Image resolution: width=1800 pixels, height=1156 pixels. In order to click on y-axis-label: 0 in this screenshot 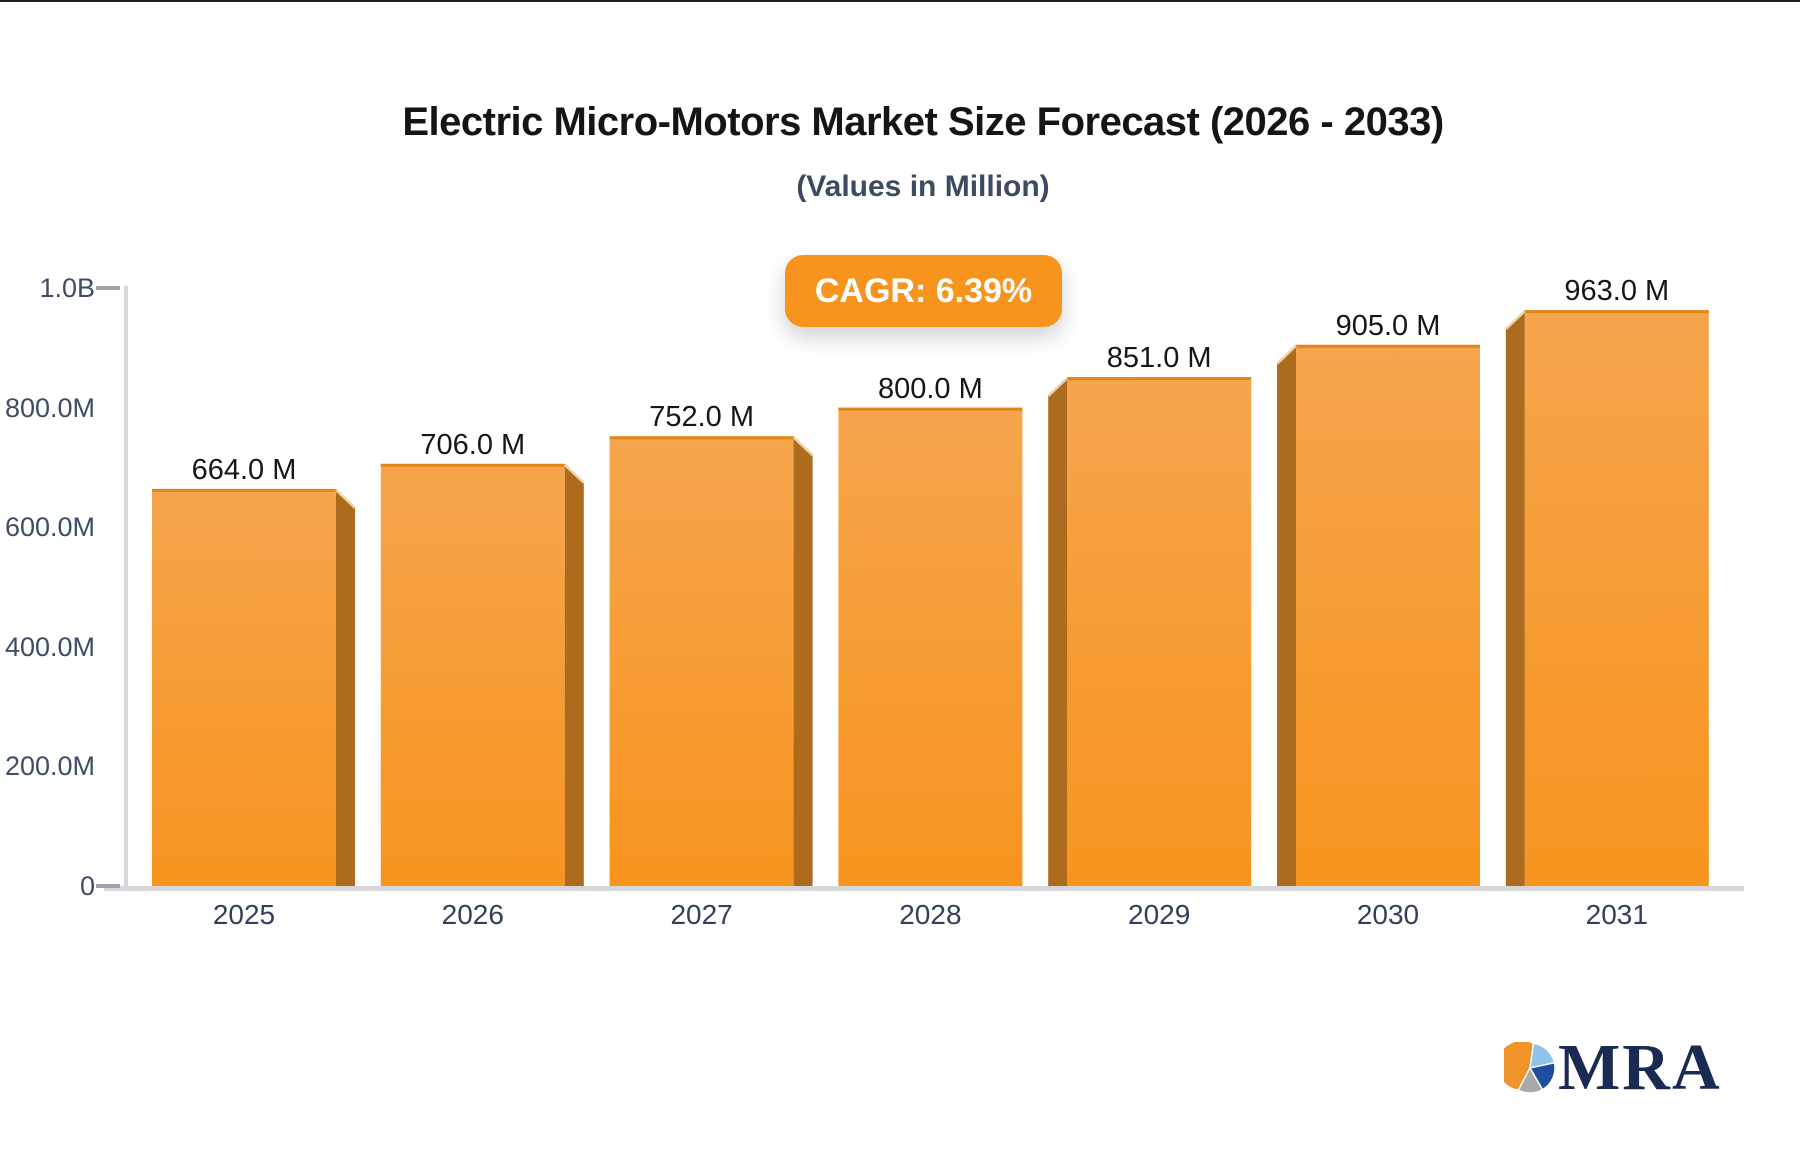, I will do `click(87, 886)`.